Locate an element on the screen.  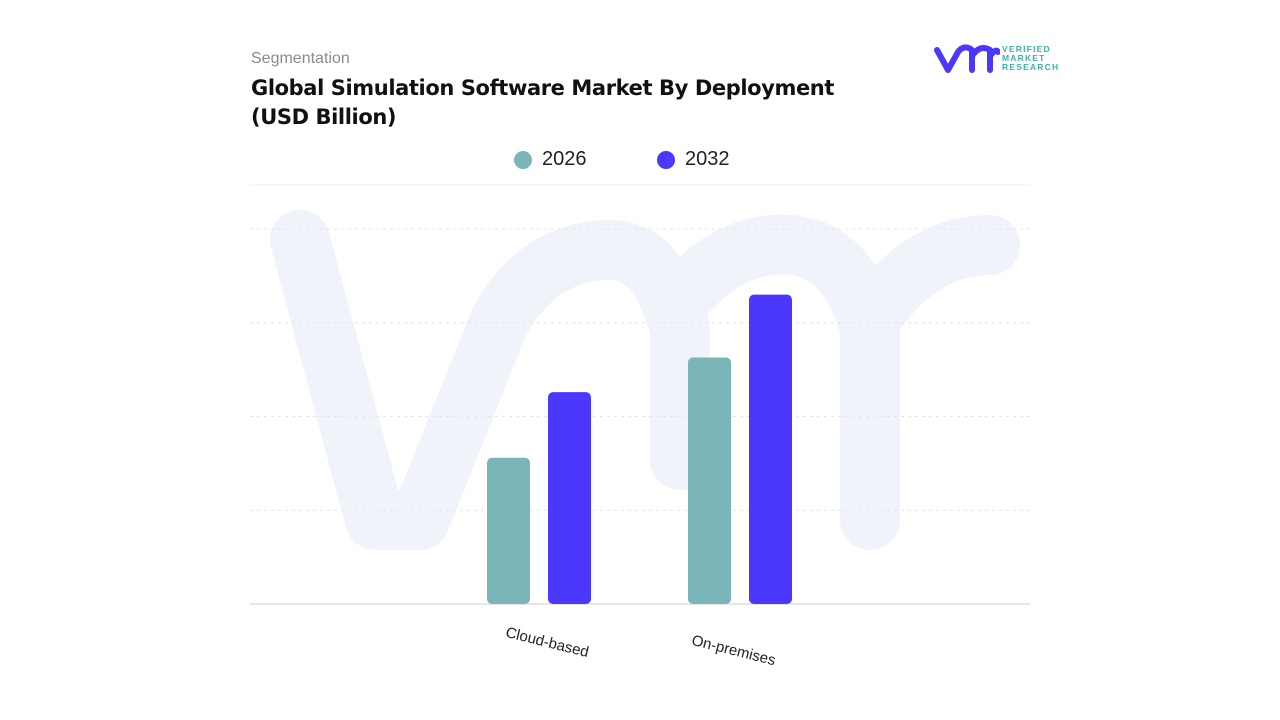
legend-item-2026: 2026 is located at coordinates (550, 159).